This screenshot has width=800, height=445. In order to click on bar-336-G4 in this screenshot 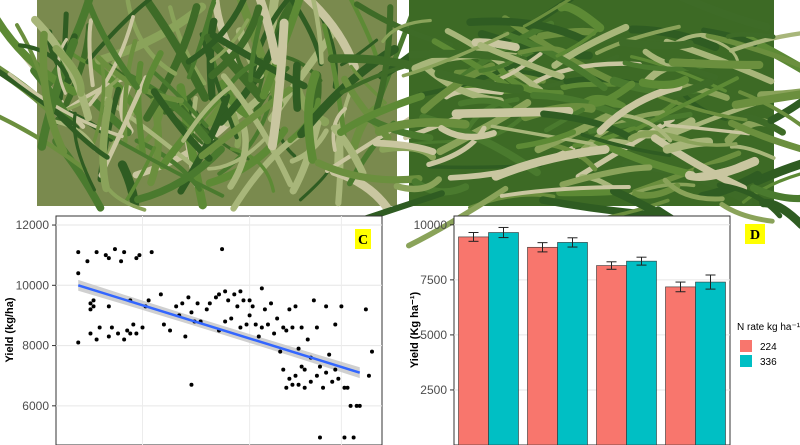, I will do `click(710, 363)`.